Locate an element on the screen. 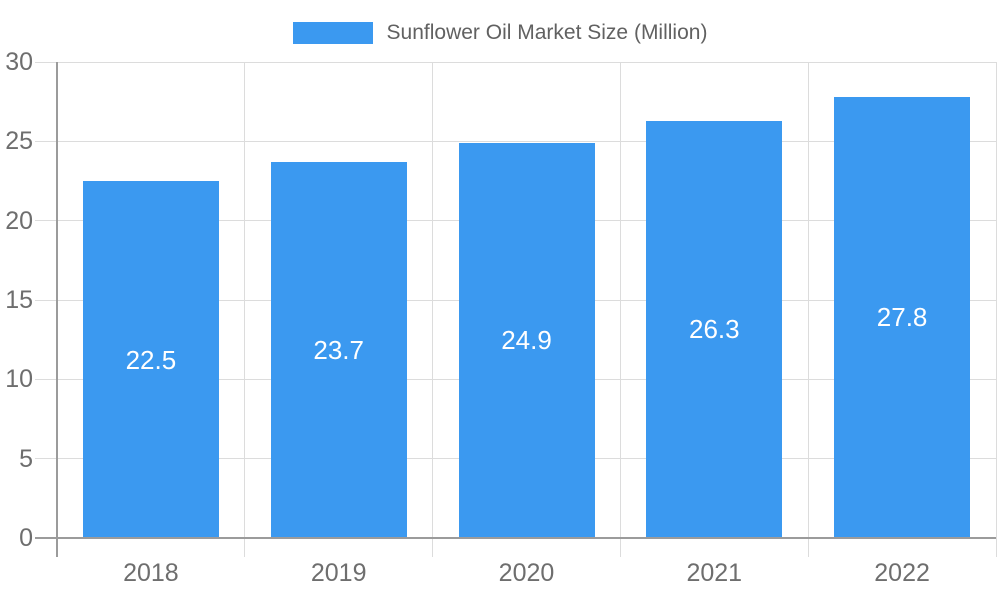  bar-2018 is located at coordinates (150, 359).